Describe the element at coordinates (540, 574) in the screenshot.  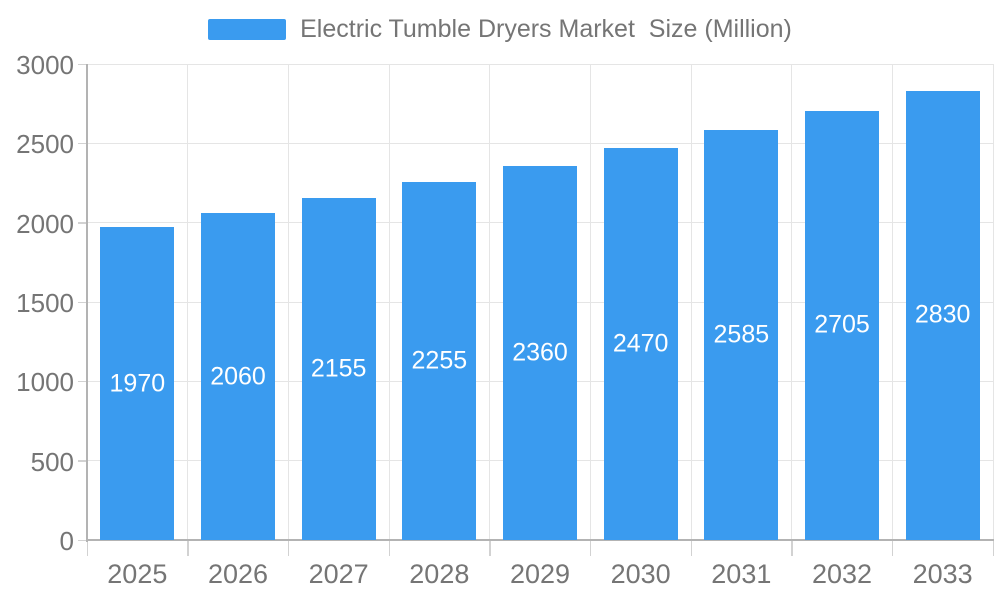
I see `x-axis-tick-label: 2029` at that location.